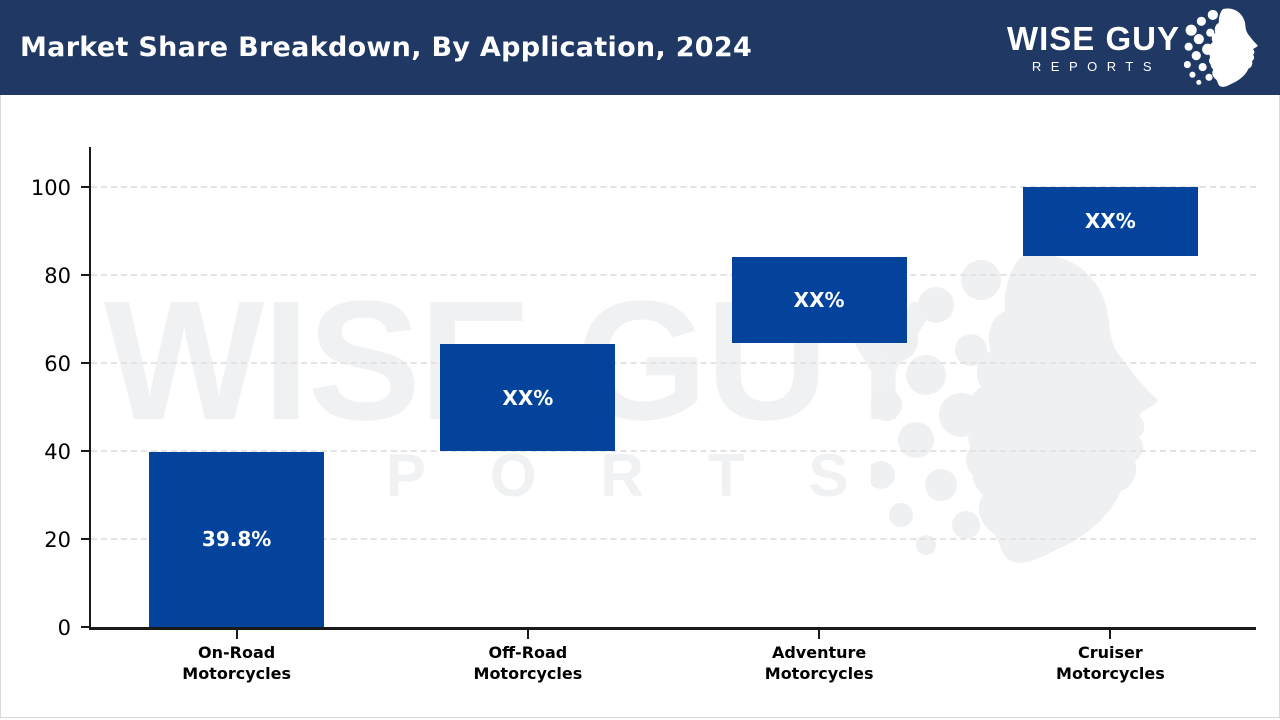 This screenshot has height=720, width=1280. What do you see at coordinates (1096, 66) in the screenshot?
I see `logo-subtitle: REPORTS` at bounding box center [1096, 66].